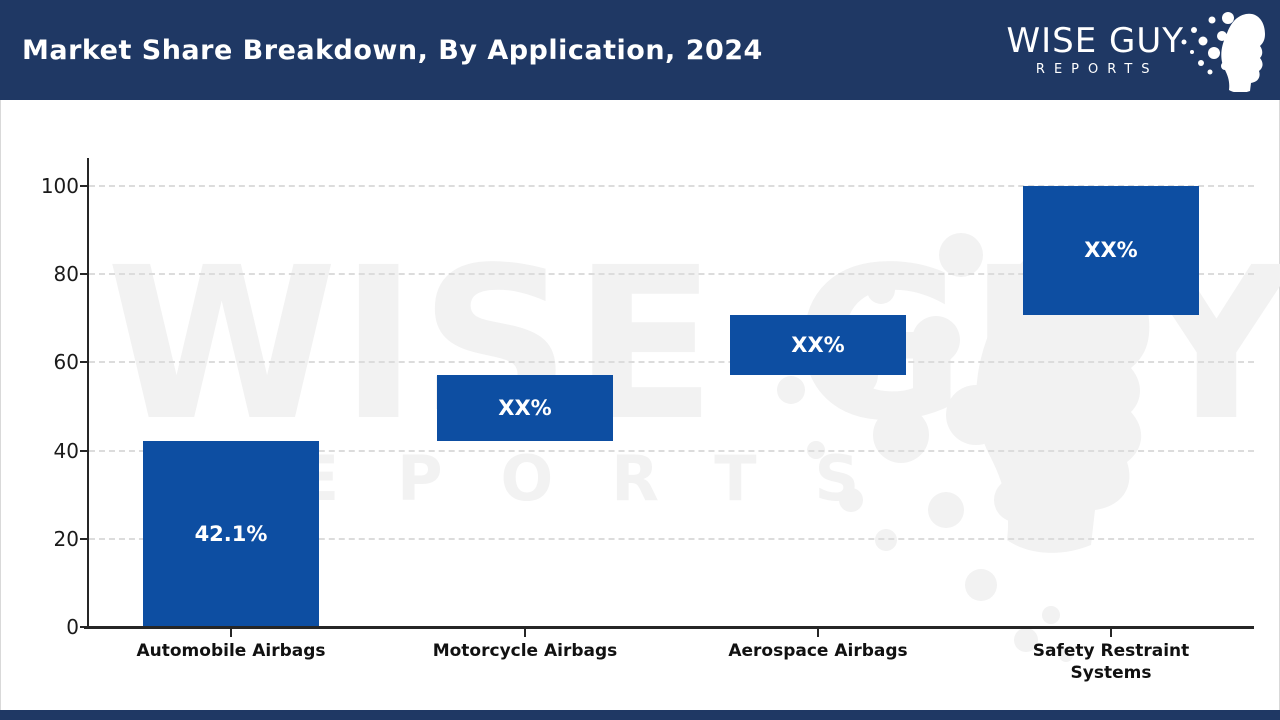 Image resolution: width=1280 pixels, height=720 pixels. Describe the element at coordinates (525, 651) in the screenshot. I see `category-label: Motorcycle Airbags` at that location.